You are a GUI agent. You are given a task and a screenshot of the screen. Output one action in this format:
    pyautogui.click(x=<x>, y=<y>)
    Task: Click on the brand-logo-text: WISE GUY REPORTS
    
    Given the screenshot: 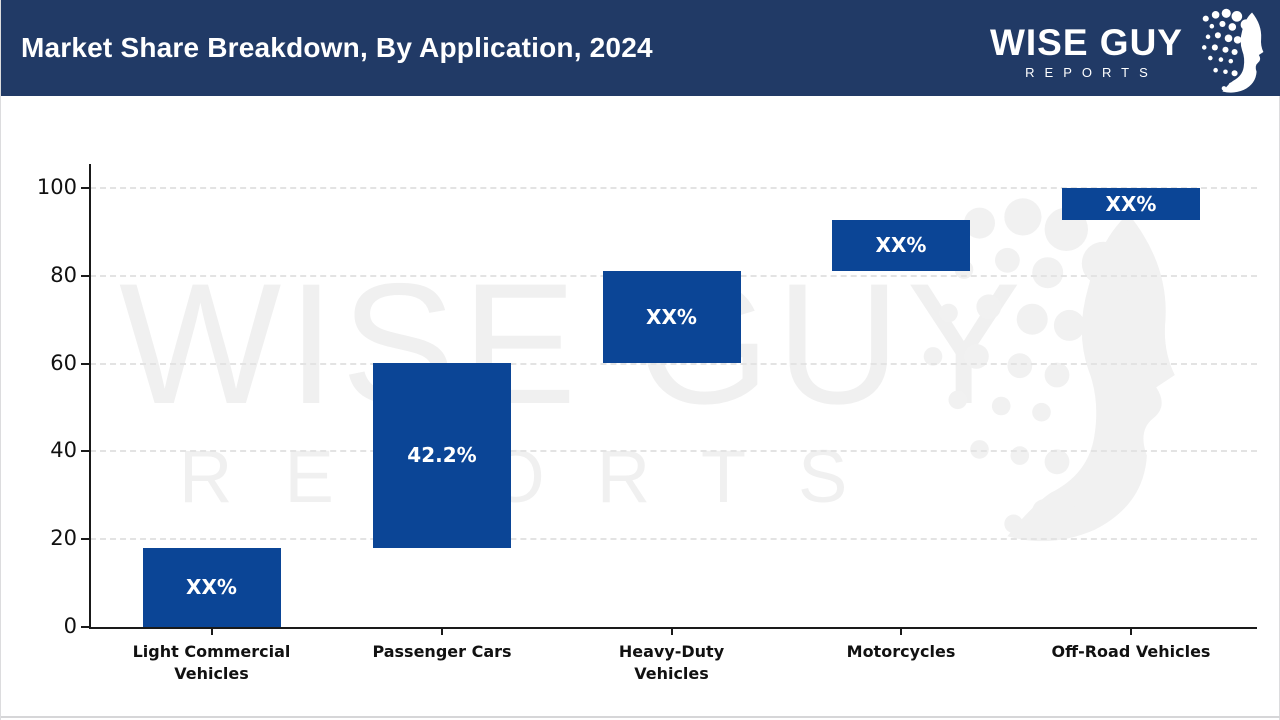 What is the action you would take?
    pyautogui.click(x=1086, y=51)
    